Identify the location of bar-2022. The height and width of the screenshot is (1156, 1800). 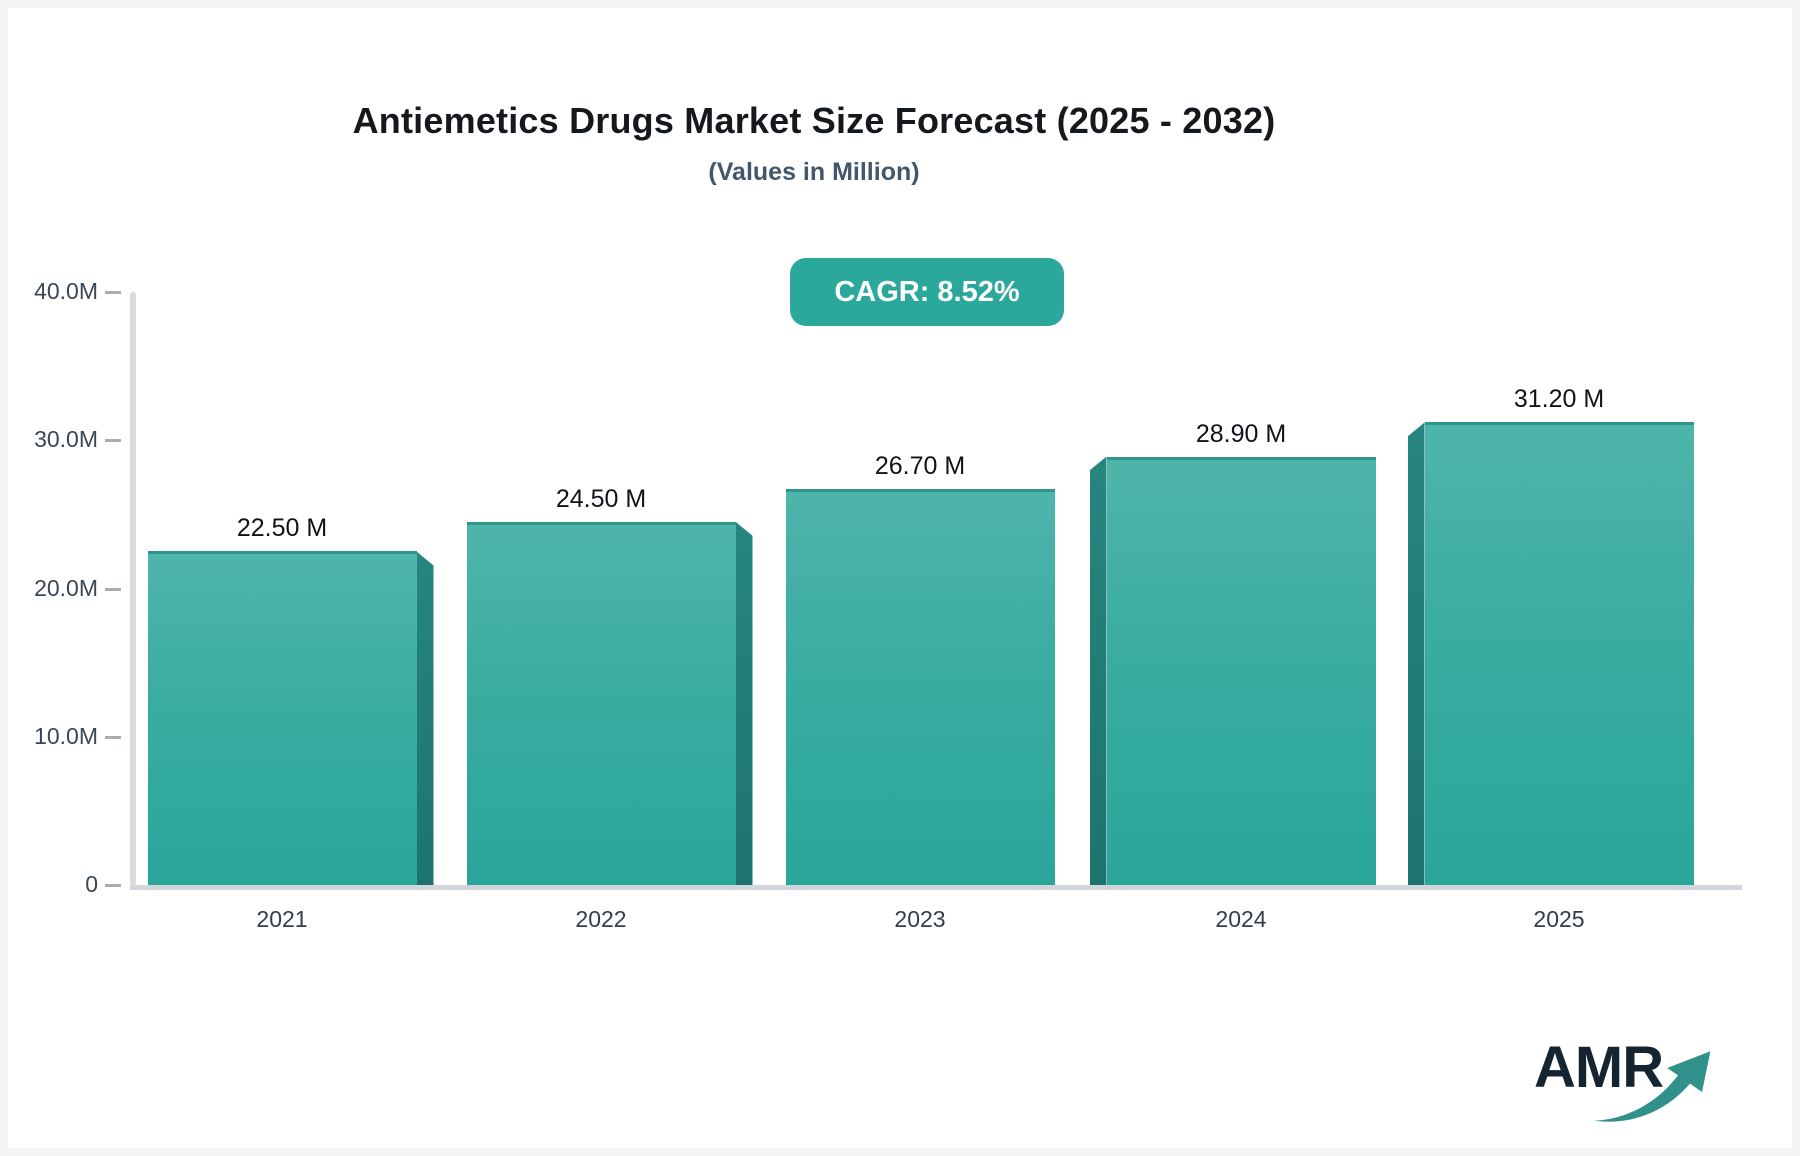
(601, 703).